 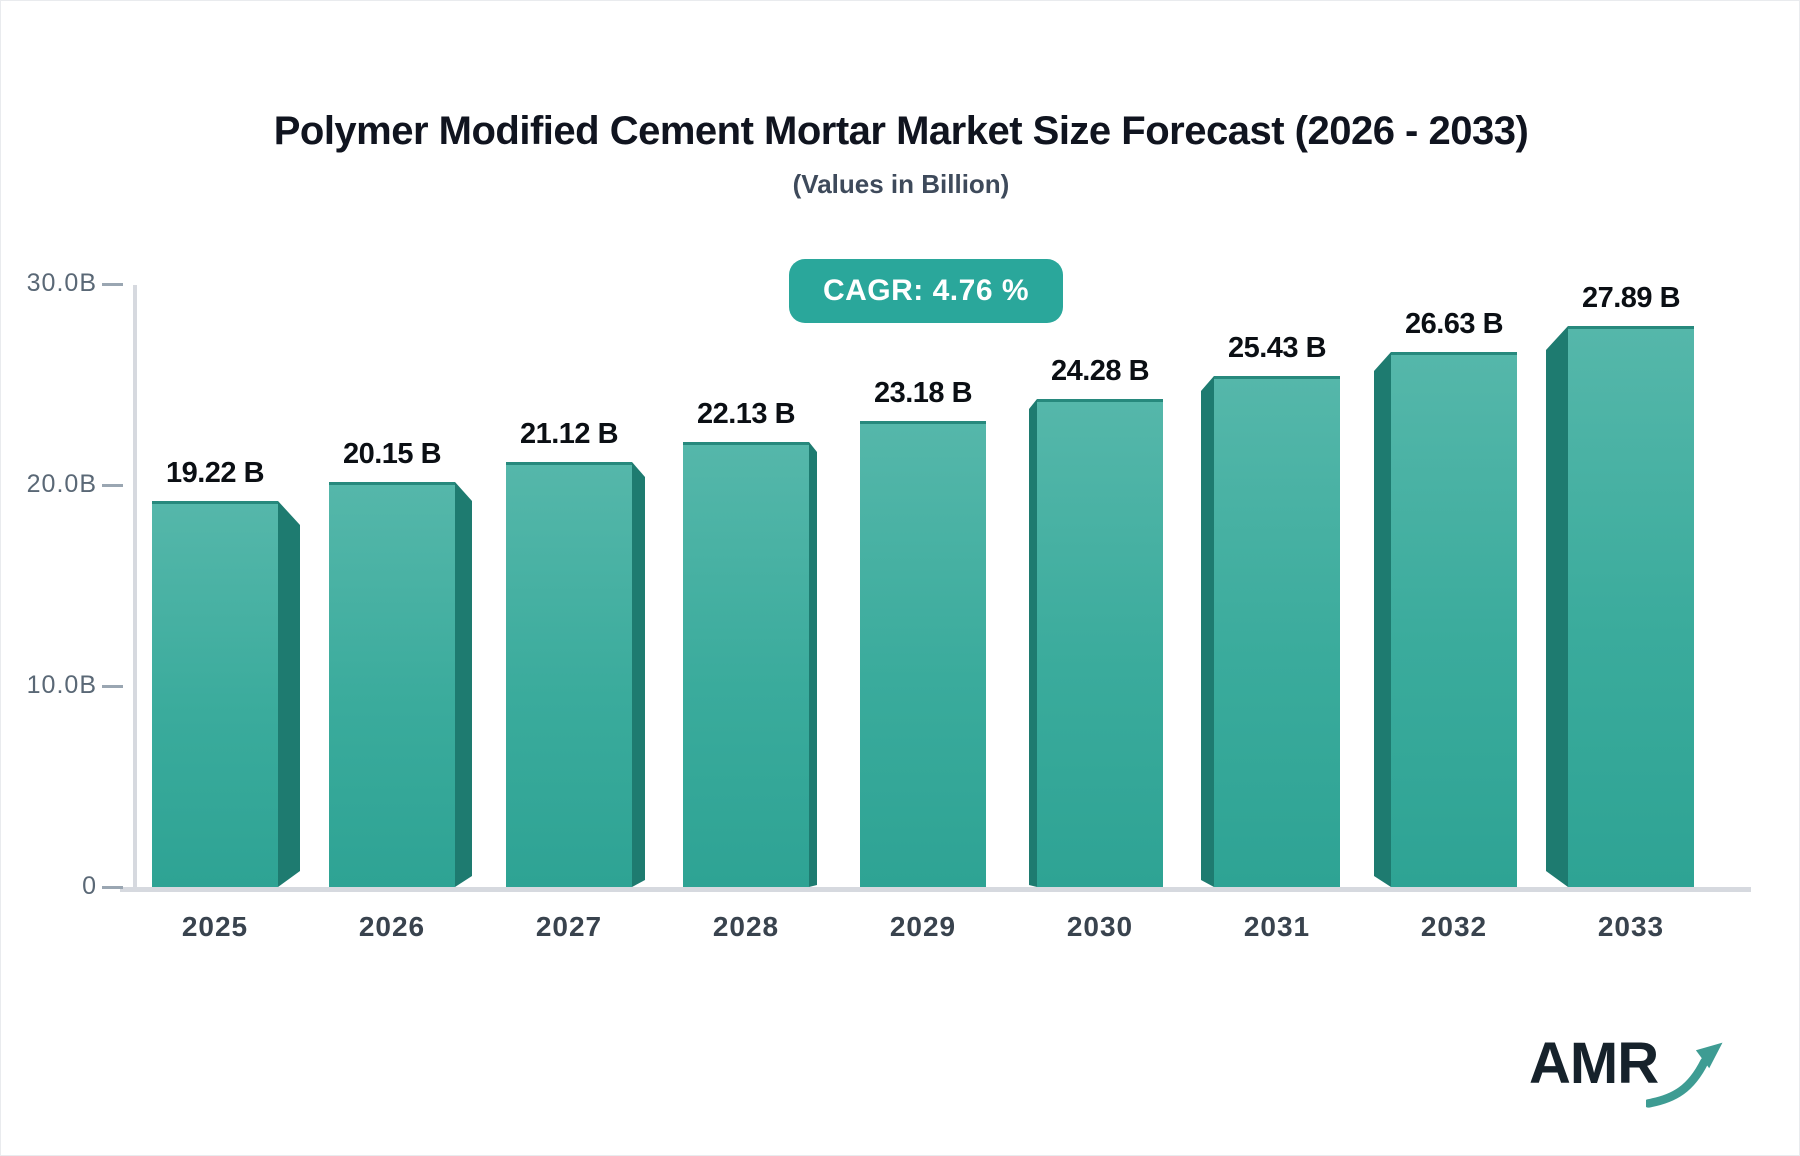 I want to click on cagr-badge: CAGR: 4.76 %, so click(x=926, y=291).